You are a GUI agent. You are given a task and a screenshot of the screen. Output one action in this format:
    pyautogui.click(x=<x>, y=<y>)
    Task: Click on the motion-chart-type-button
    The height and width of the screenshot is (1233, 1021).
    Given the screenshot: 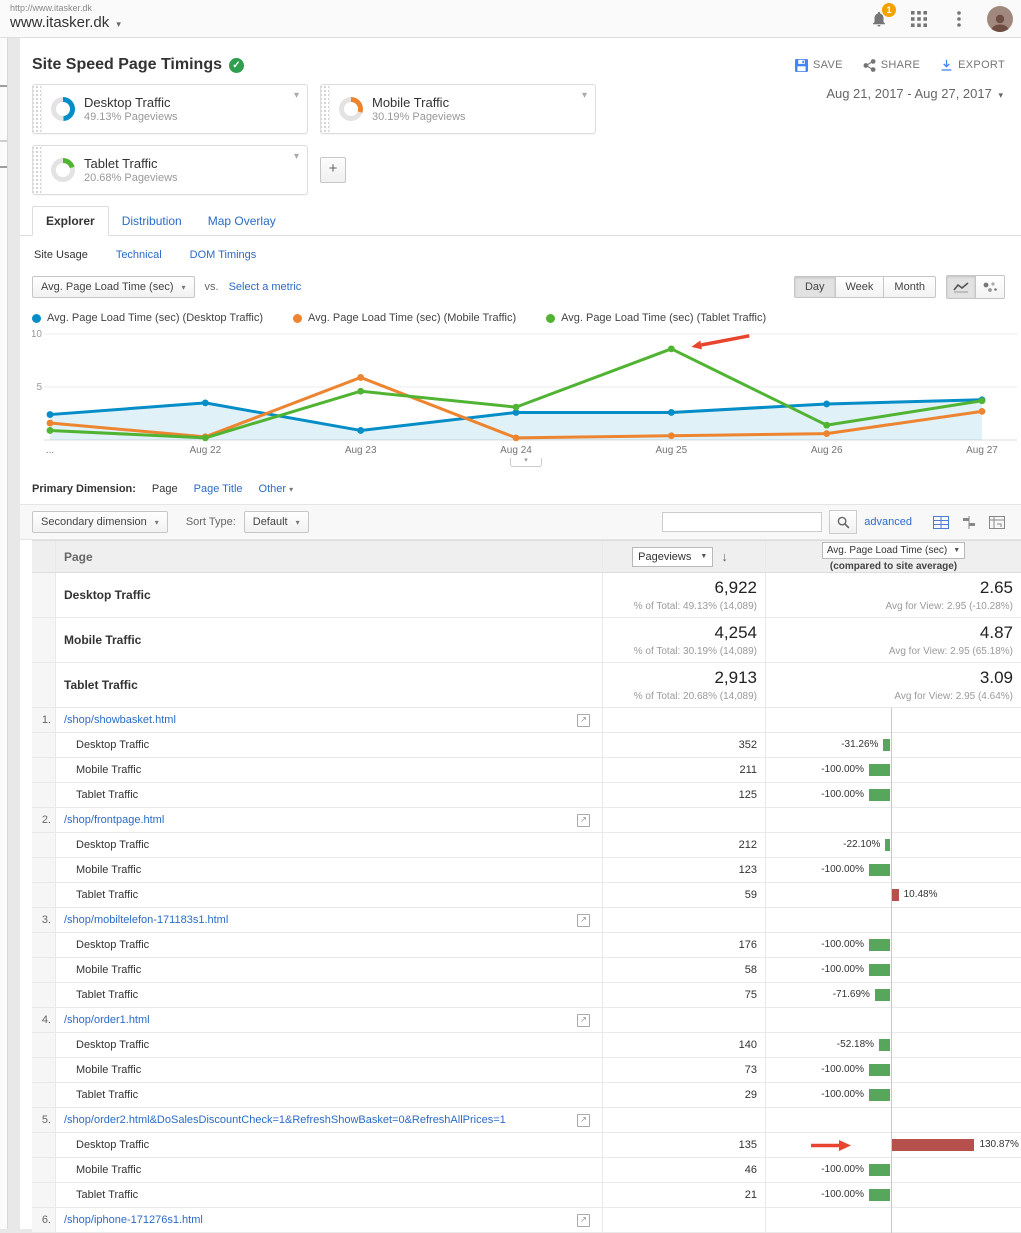 What is the action you would take?
    pyautogui.click(x=990, y=287)
    